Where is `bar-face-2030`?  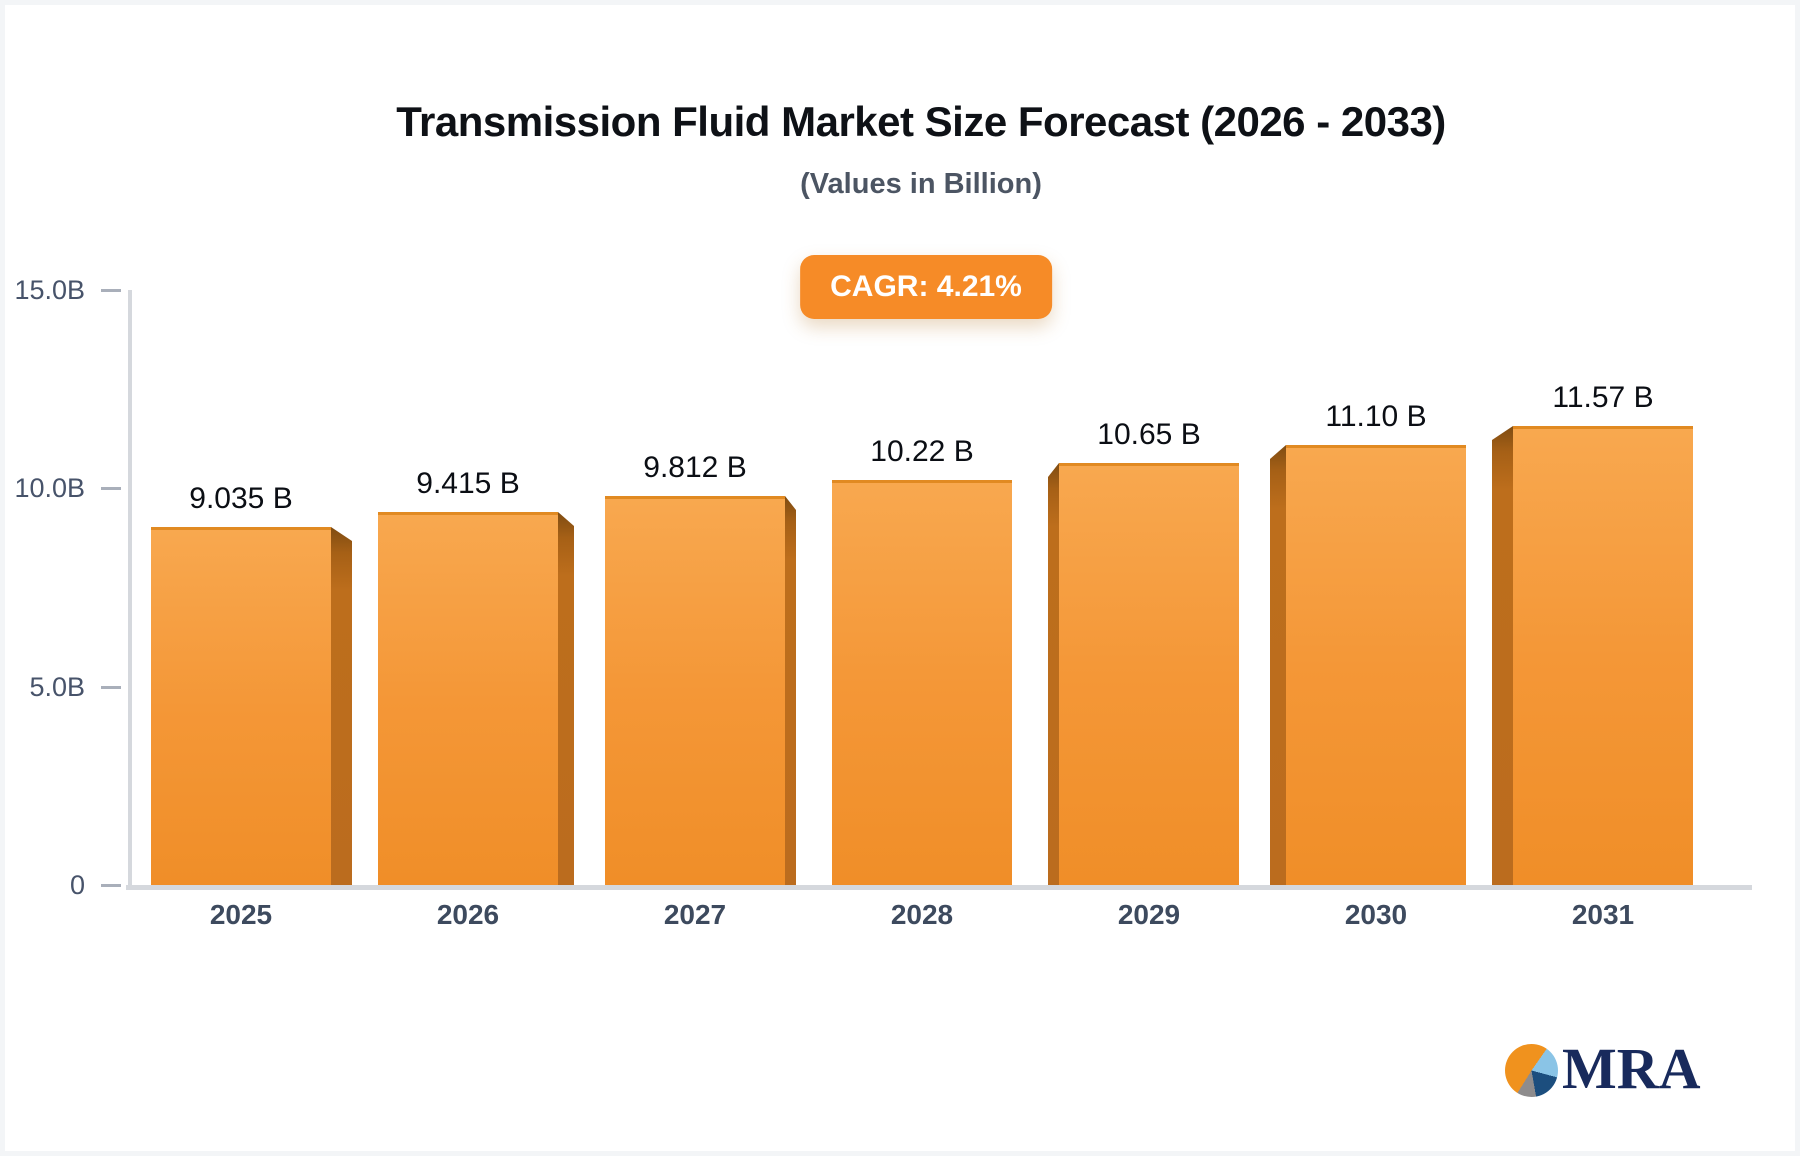 bar-face-2030 is located at coordinates (1376, 665).